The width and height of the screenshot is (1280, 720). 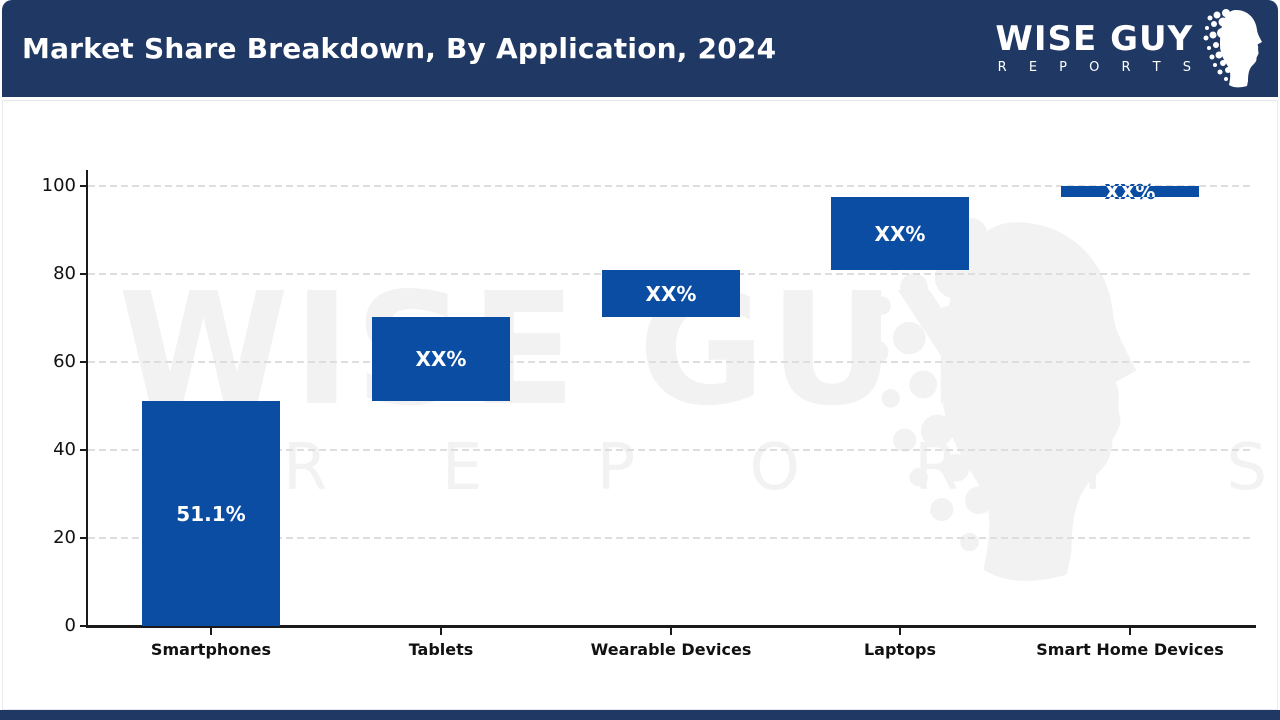 I want to click on watermark-face-icon, so click(x=1002, y=403).